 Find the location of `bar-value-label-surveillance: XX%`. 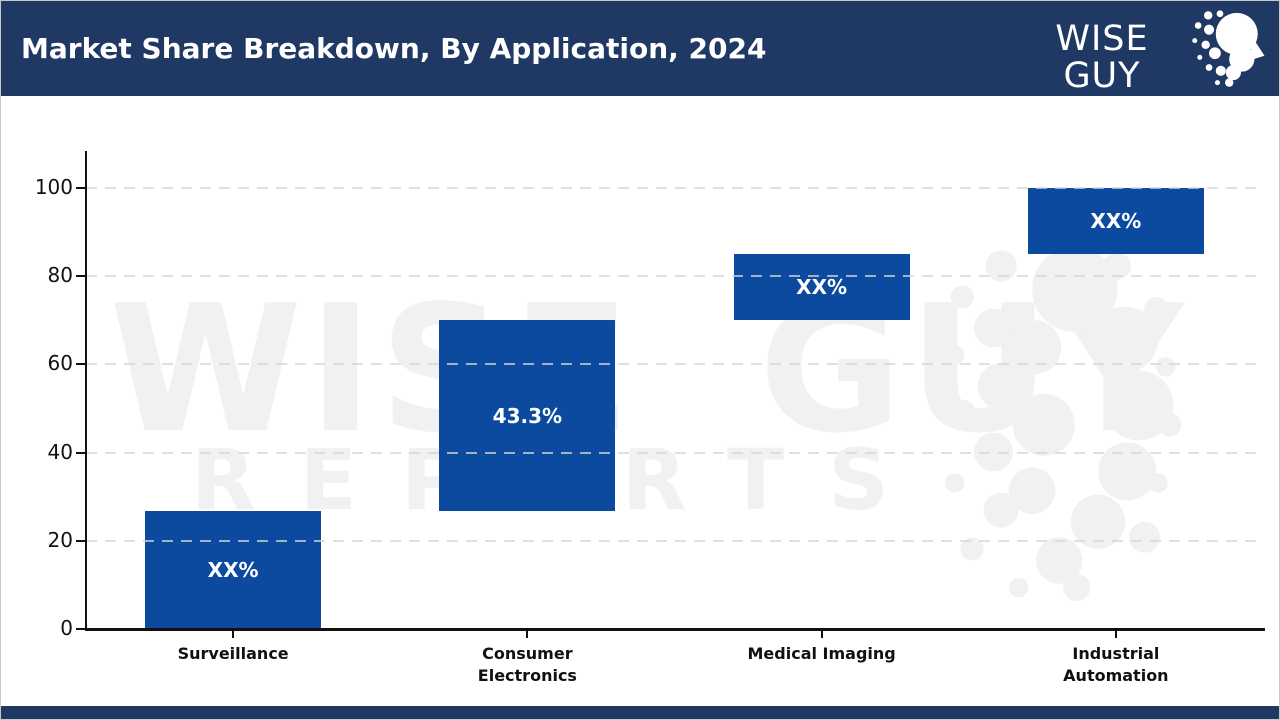

bar-value-label-surveillance: XX% is located at coordinates (233, 570).